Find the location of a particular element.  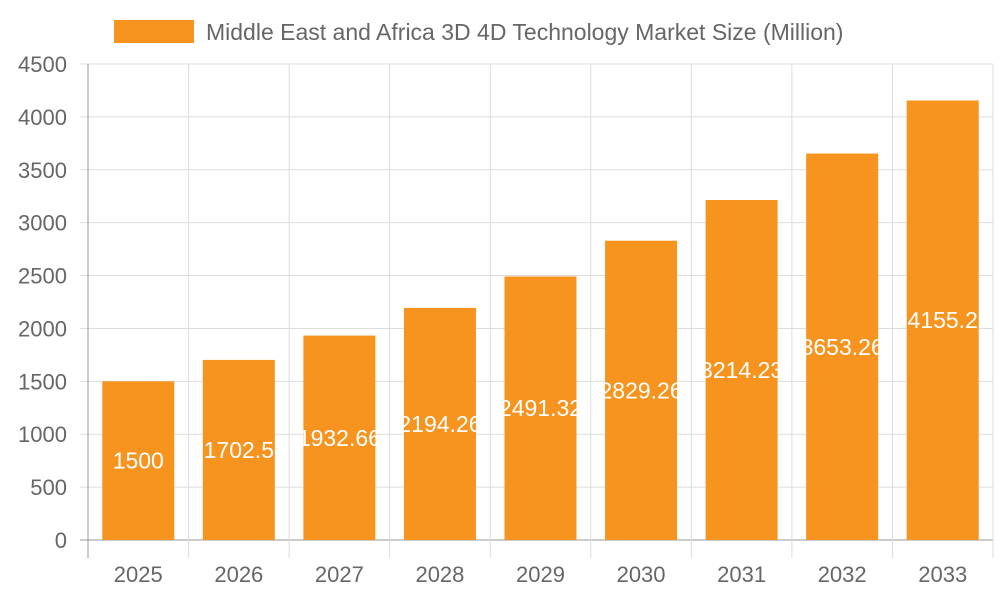

y-tick-label: 500 is located at coordinates (48, 487).